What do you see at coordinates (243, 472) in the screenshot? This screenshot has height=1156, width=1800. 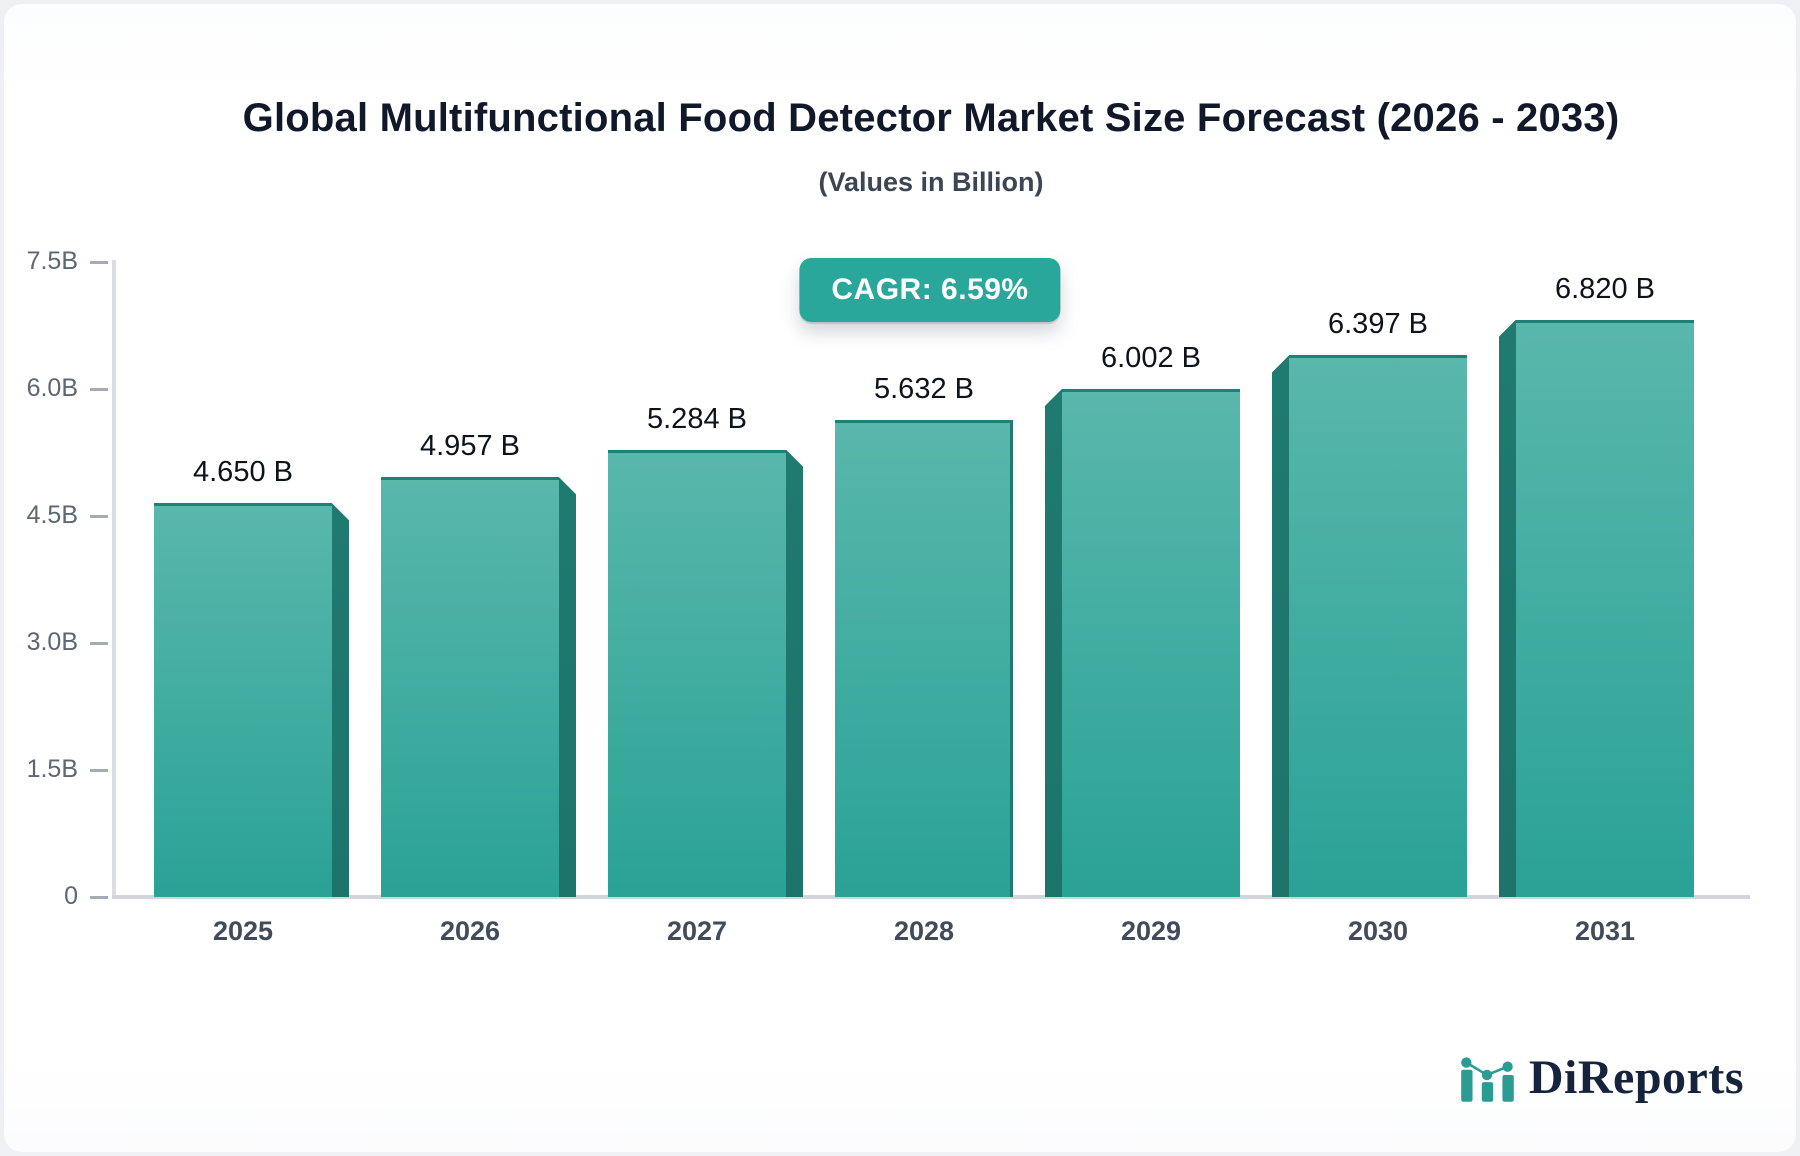 I see `bar-value-label: 4.650 B` at bounding box center [243, 472].